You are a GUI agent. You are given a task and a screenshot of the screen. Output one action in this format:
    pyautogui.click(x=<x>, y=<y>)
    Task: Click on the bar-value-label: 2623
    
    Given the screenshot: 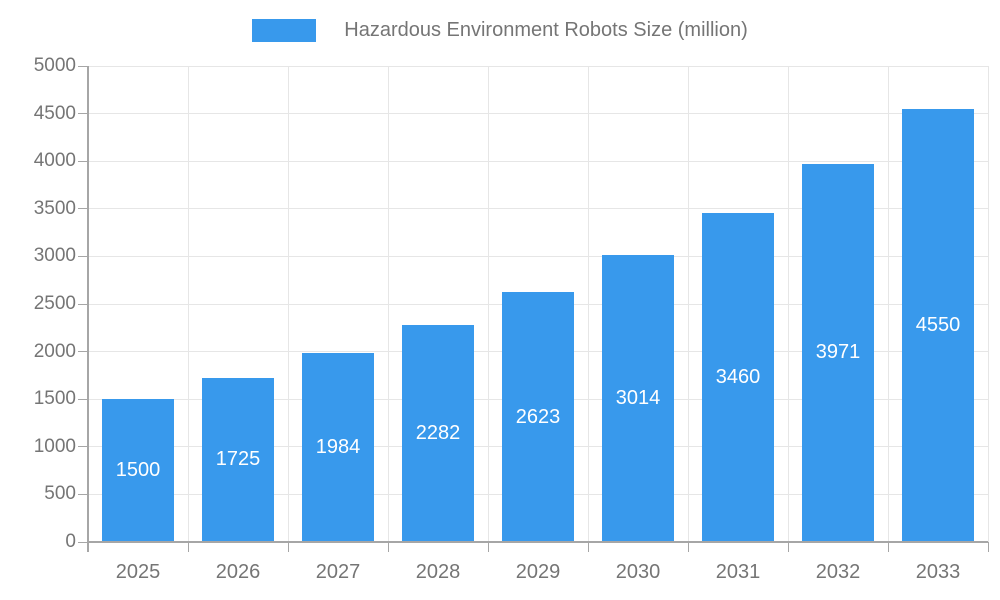 What is the action you would take?
    pyautogui.click(x=538, y=416)
    